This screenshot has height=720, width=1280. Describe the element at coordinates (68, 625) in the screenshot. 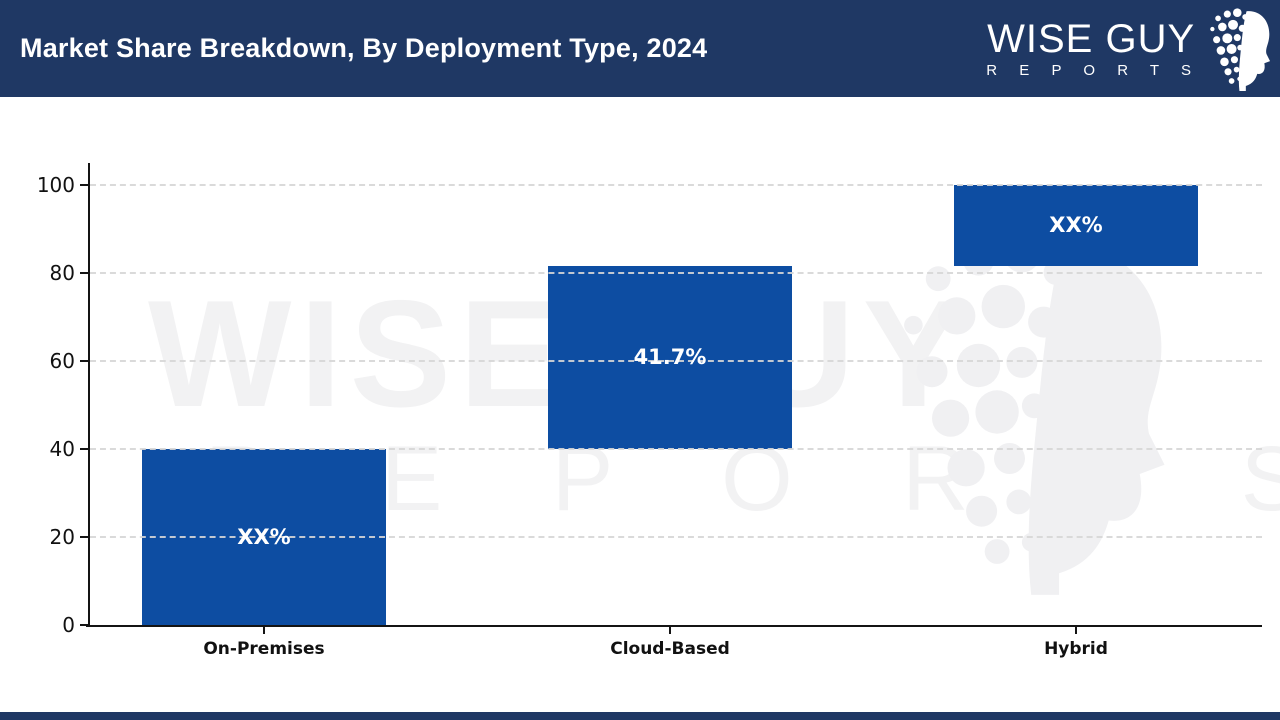

I see `y-tick-label: 0` at that location.